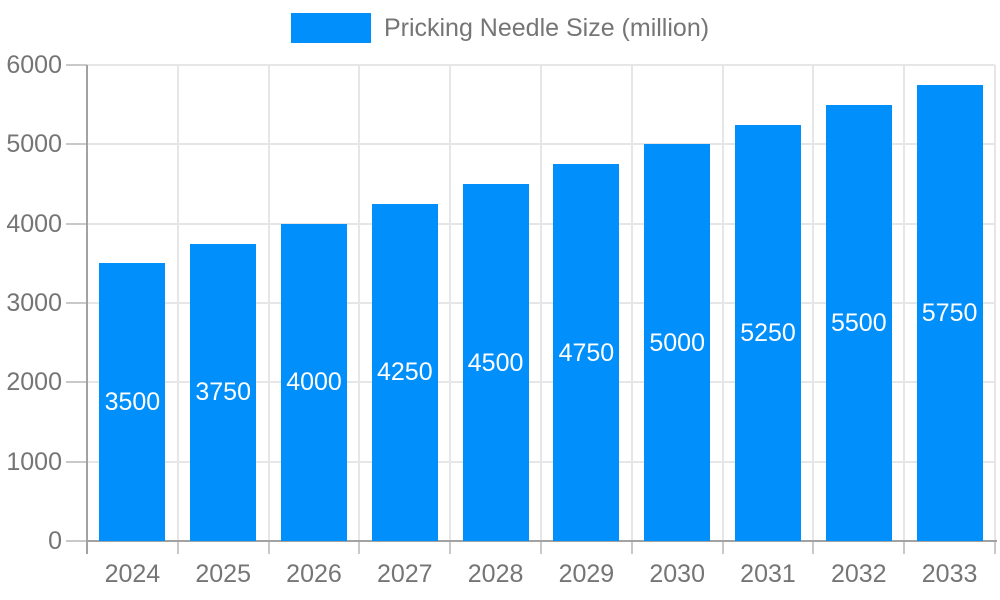 The width and height of the screenshot is (1000, 600). What do you see at coordinates (55, 541) in the screenshot?
I see `y-tick-label: 0` at bounding box center [55, 541].